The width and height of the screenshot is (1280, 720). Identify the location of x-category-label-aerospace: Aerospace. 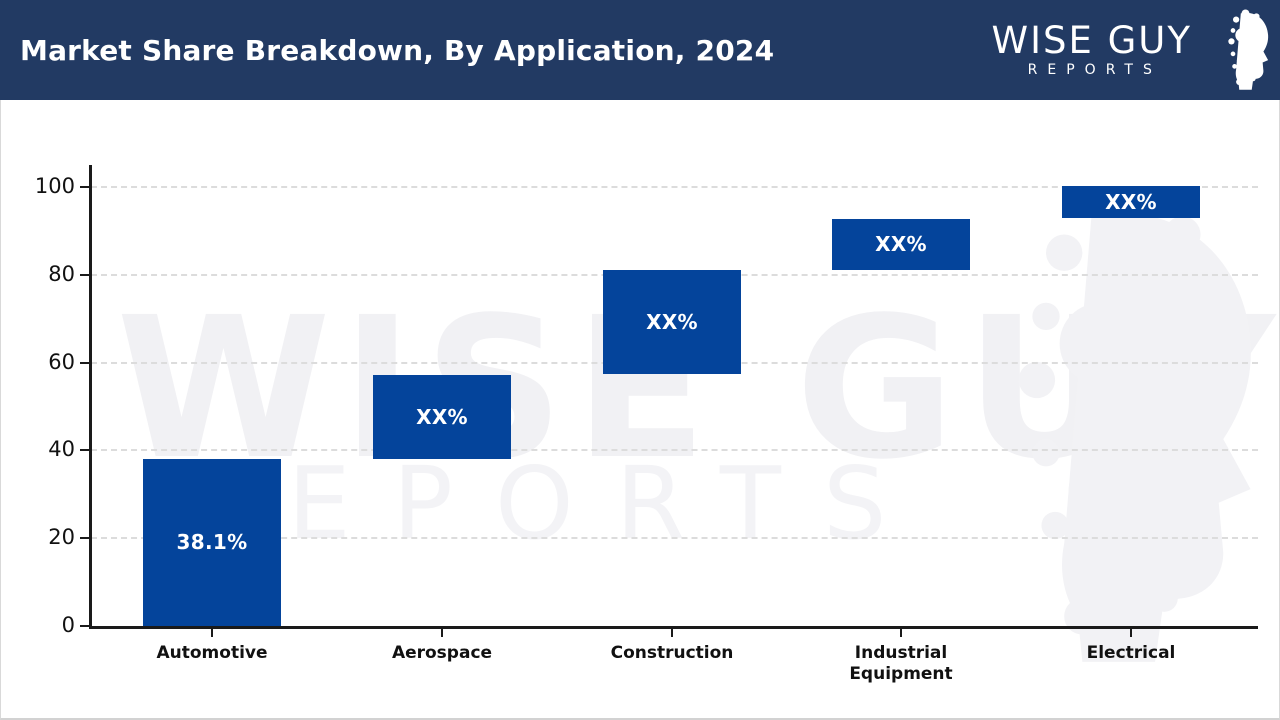
(442, 653).